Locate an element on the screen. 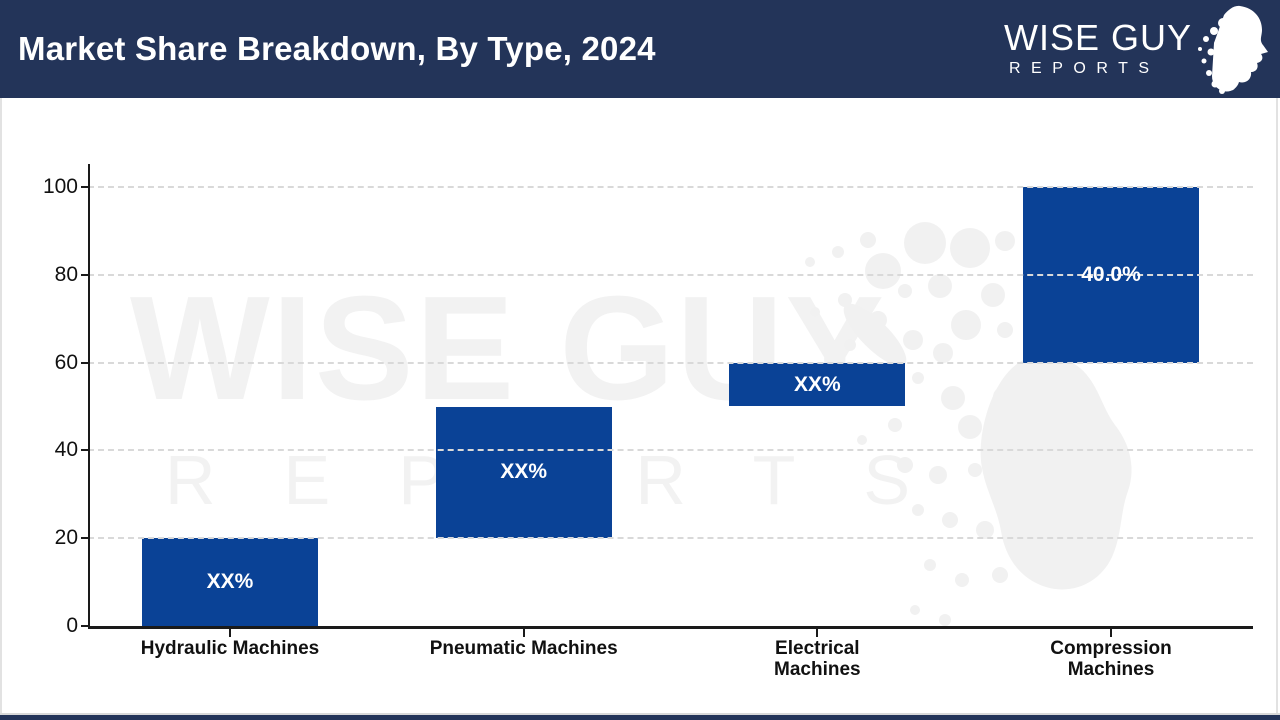 This screenshot has height=720, width=1280. brand-logo: WISE GUY REPORTS is located at coordinates (1137, 49).